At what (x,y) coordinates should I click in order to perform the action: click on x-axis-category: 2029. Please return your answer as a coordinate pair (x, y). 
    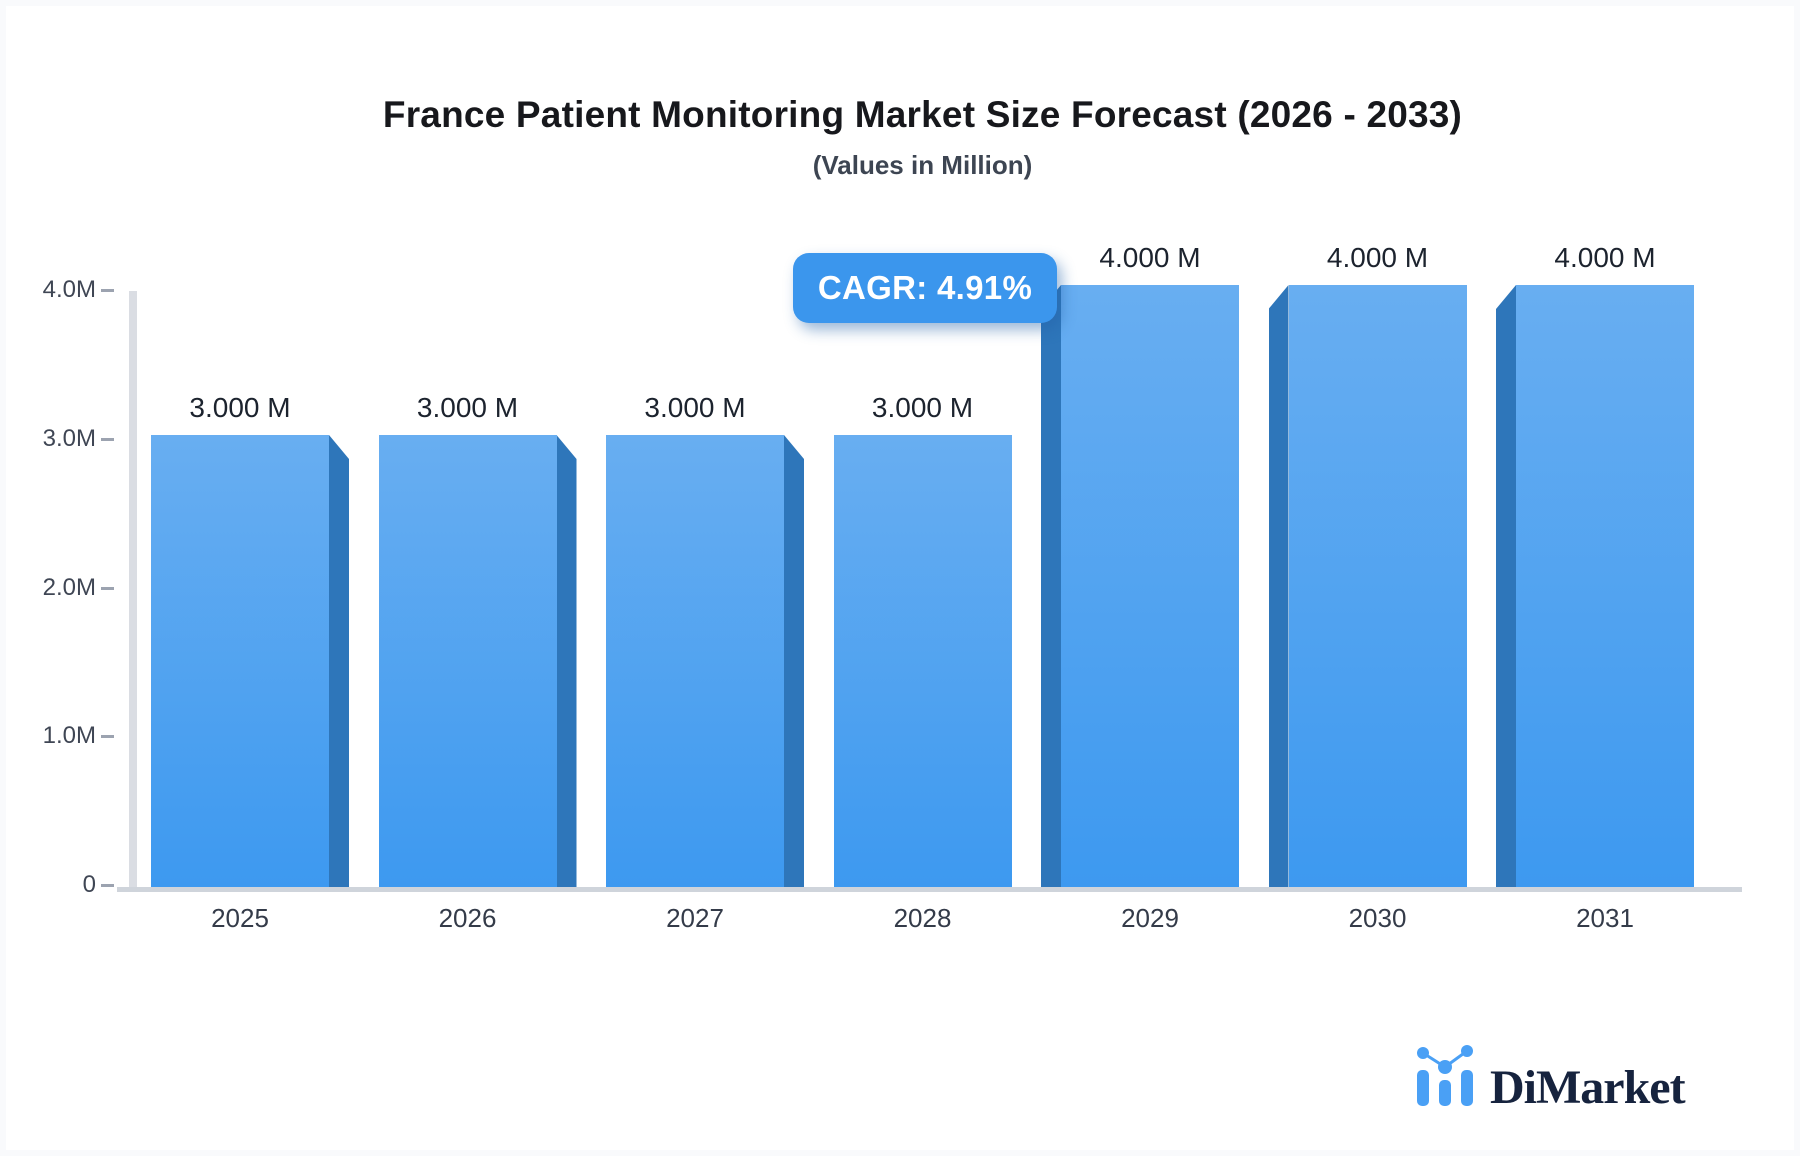
    Looking at the image, I should click on (1150, 918).